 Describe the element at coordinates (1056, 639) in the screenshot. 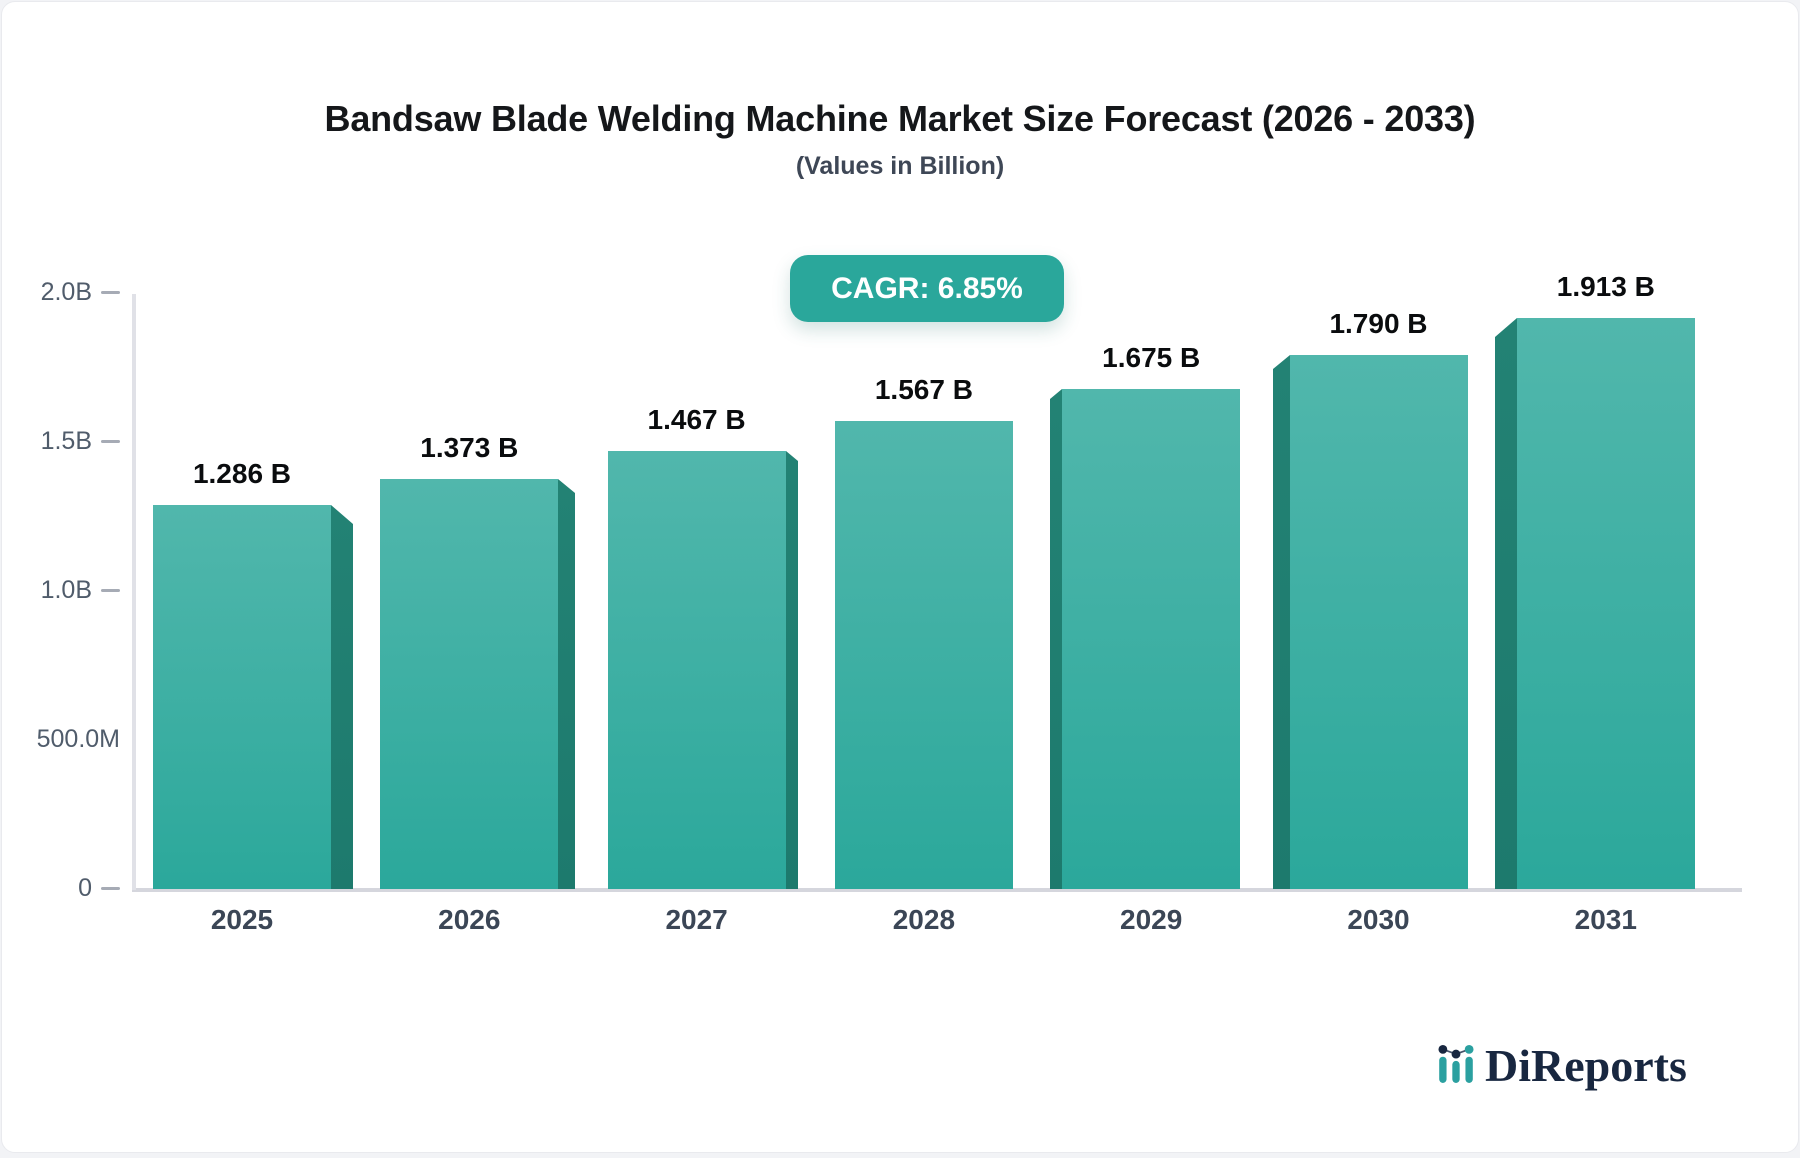

I see `bar-side-2029` at that location.